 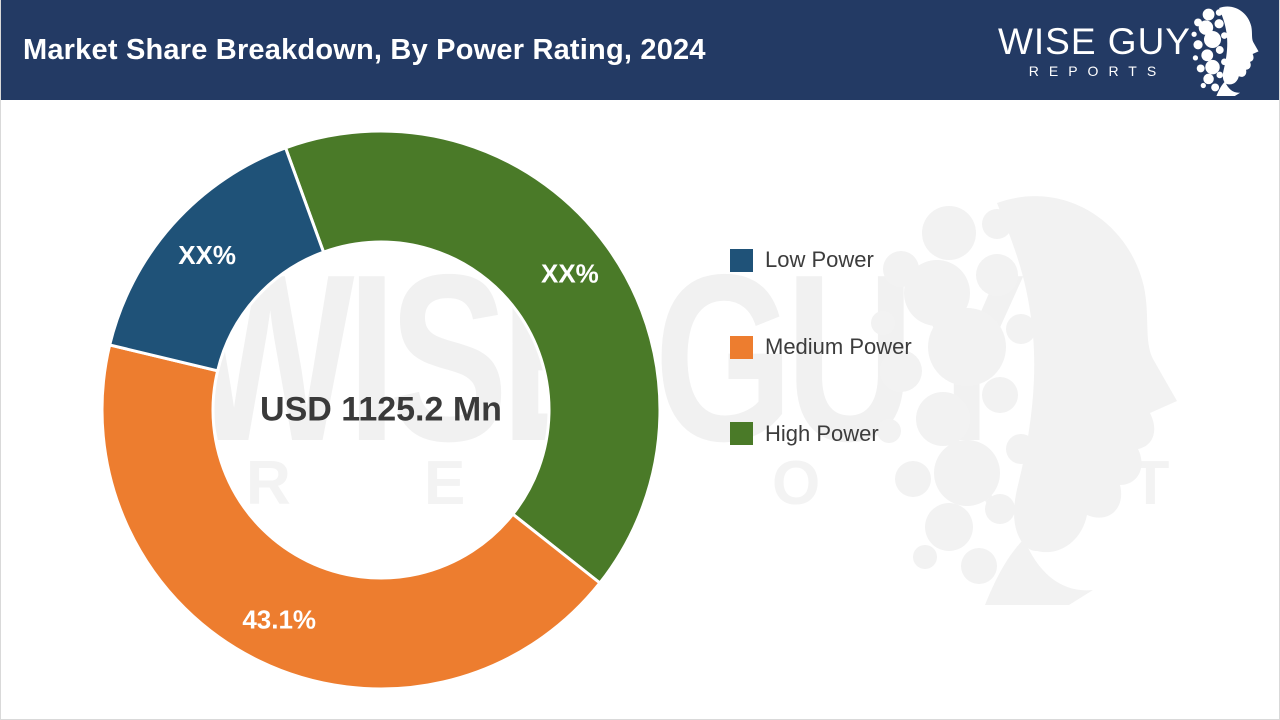 What do you see at coordinates (1225, 50) in the screenshot?
I see `wiseguy-head-icon` at bounding box center [1225, 50].